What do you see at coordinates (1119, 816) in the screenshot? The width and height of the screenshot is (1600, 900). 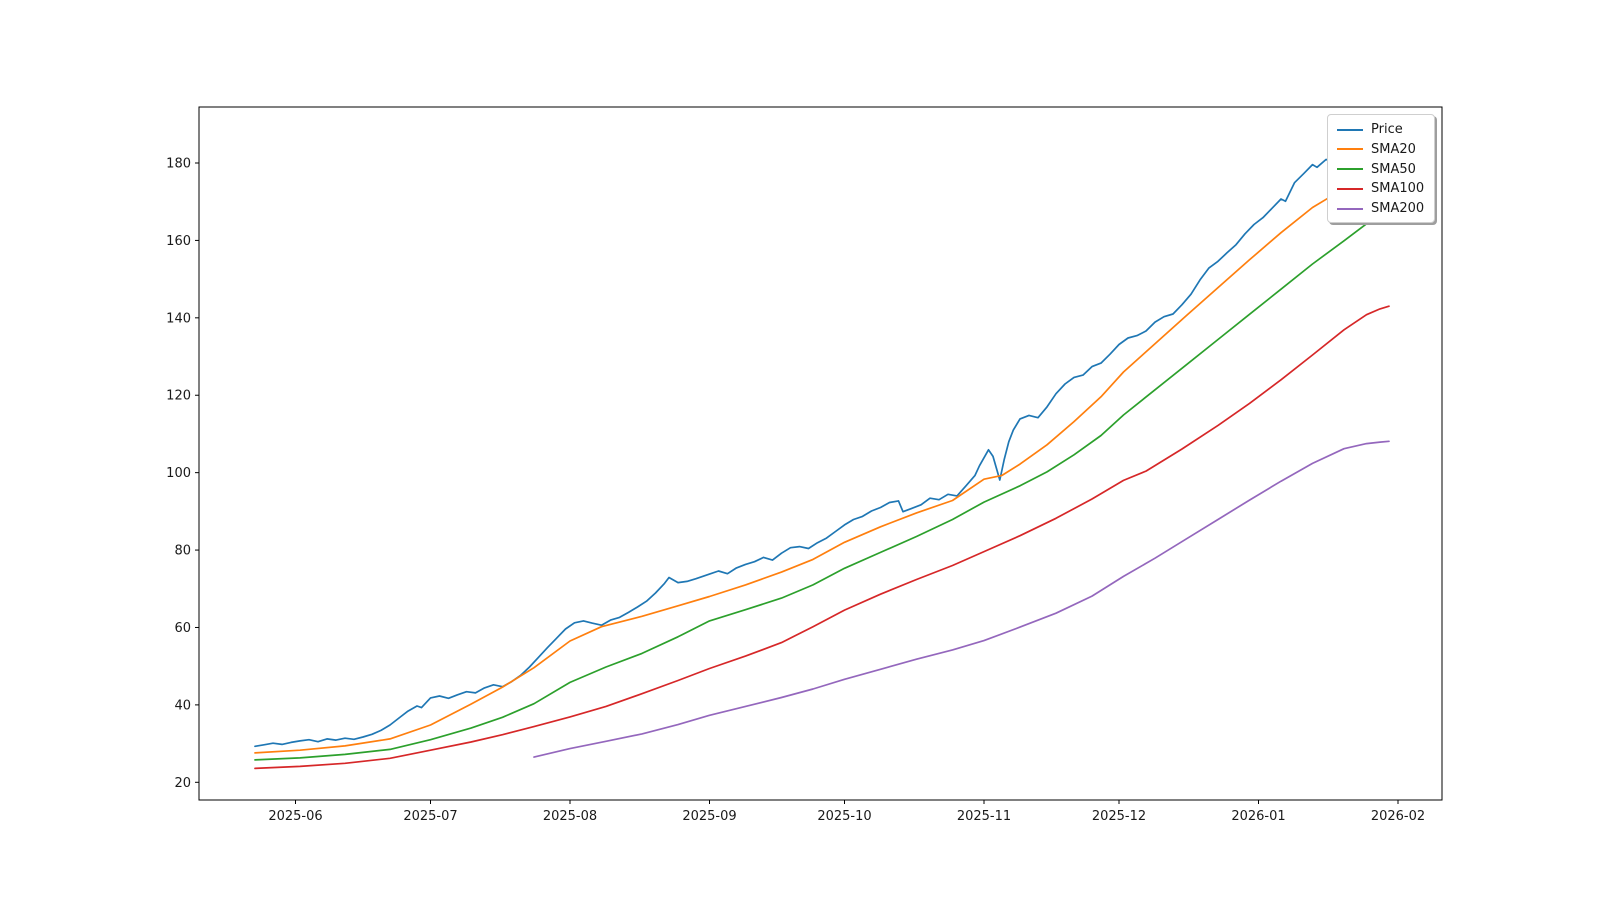 I see `x-tick-label-2025-12: 2025-12` at bounding box center [1119, 816].